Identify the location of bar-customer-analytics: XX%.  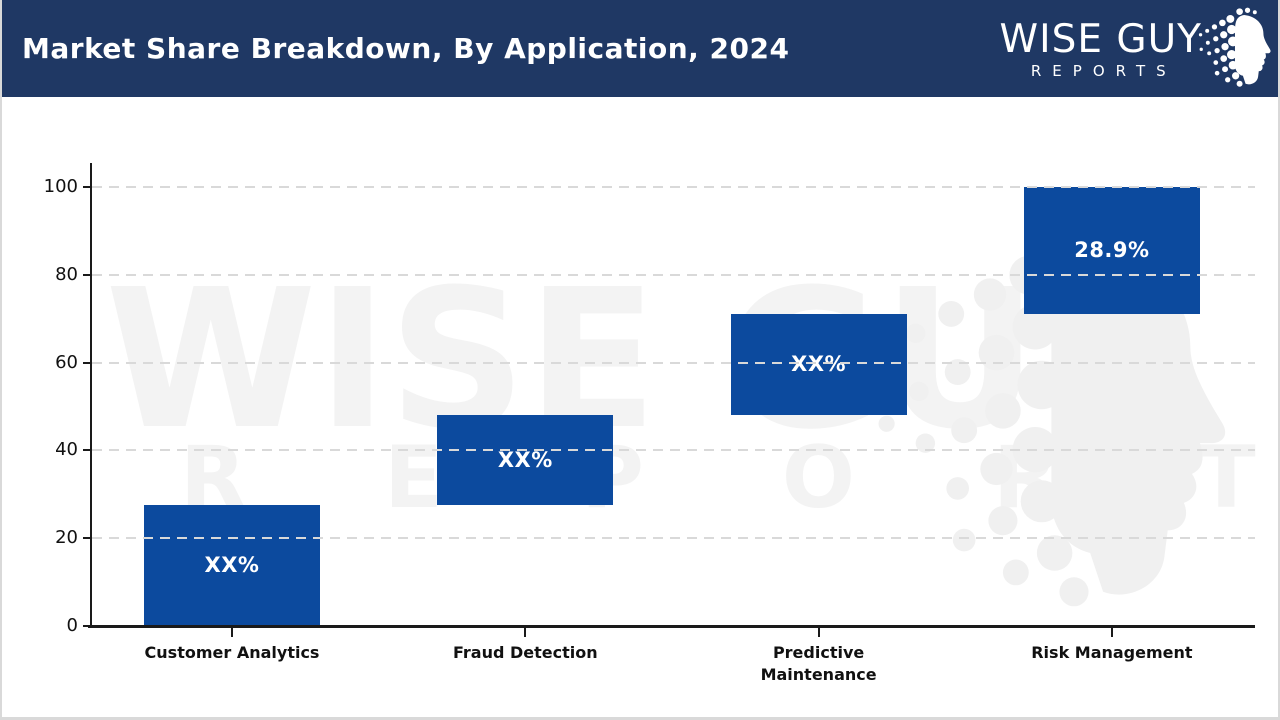
(232, 565).